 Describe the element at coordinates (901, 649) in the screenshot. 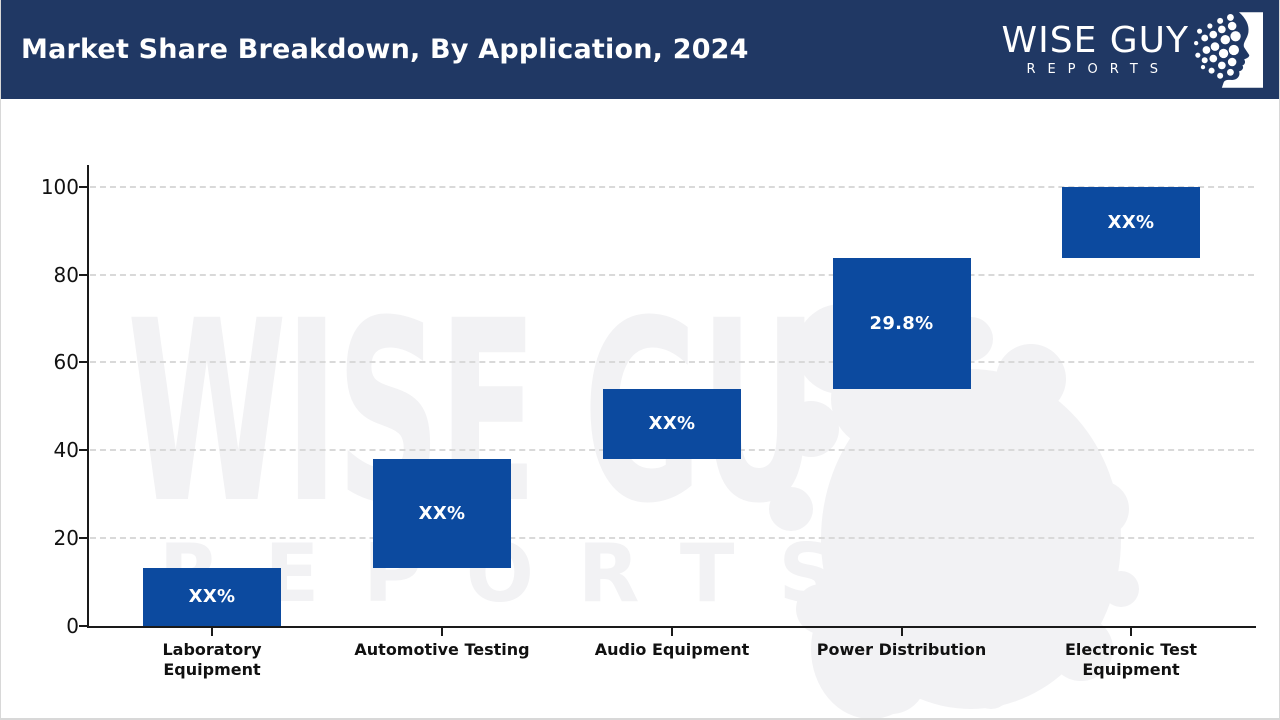

I see `x-axis-label: Power Distribution` at that location.